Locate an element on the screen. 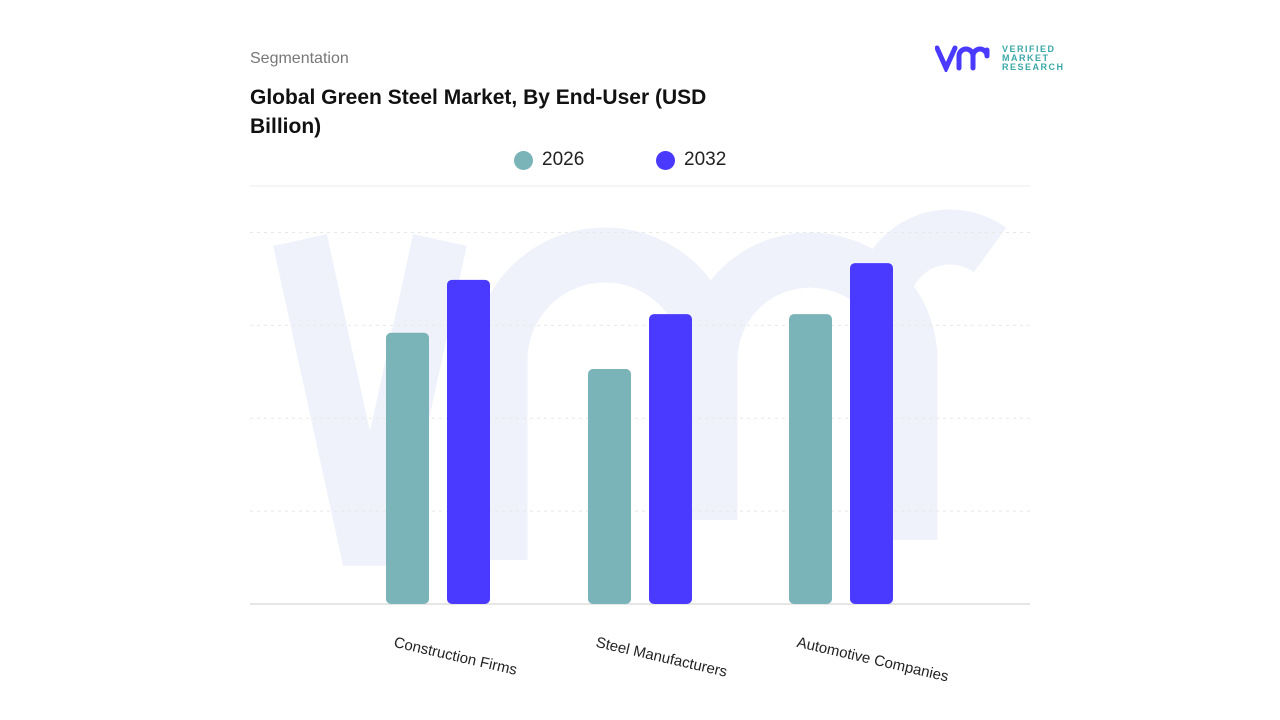 This screenshot has height=720, width=1280. legend-item-2026: 2026 is located at coordinates (549, 160).